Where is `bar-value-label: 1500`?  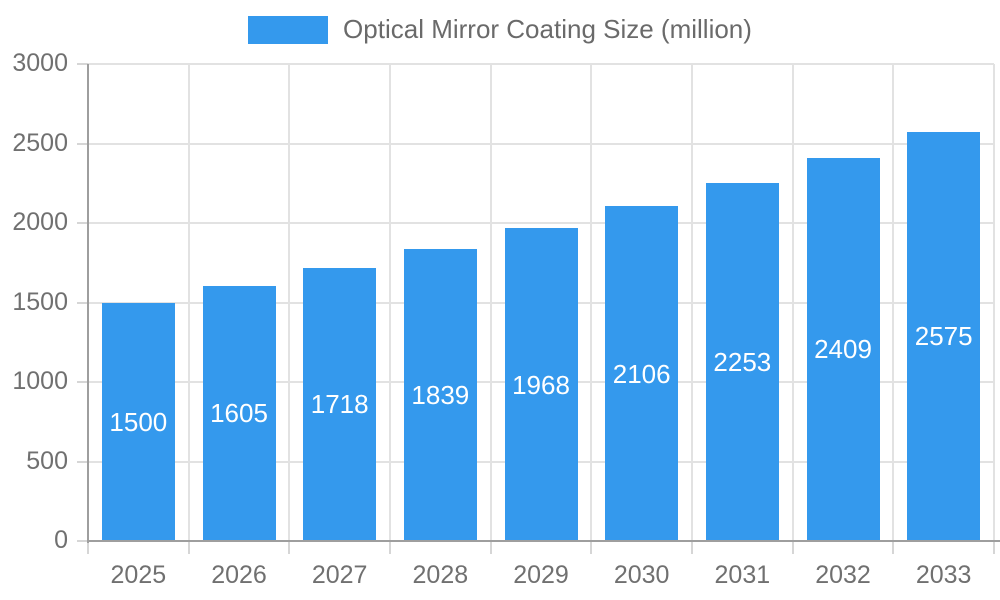
bar-value-label: 1500 is located at coordinates (138, 421).